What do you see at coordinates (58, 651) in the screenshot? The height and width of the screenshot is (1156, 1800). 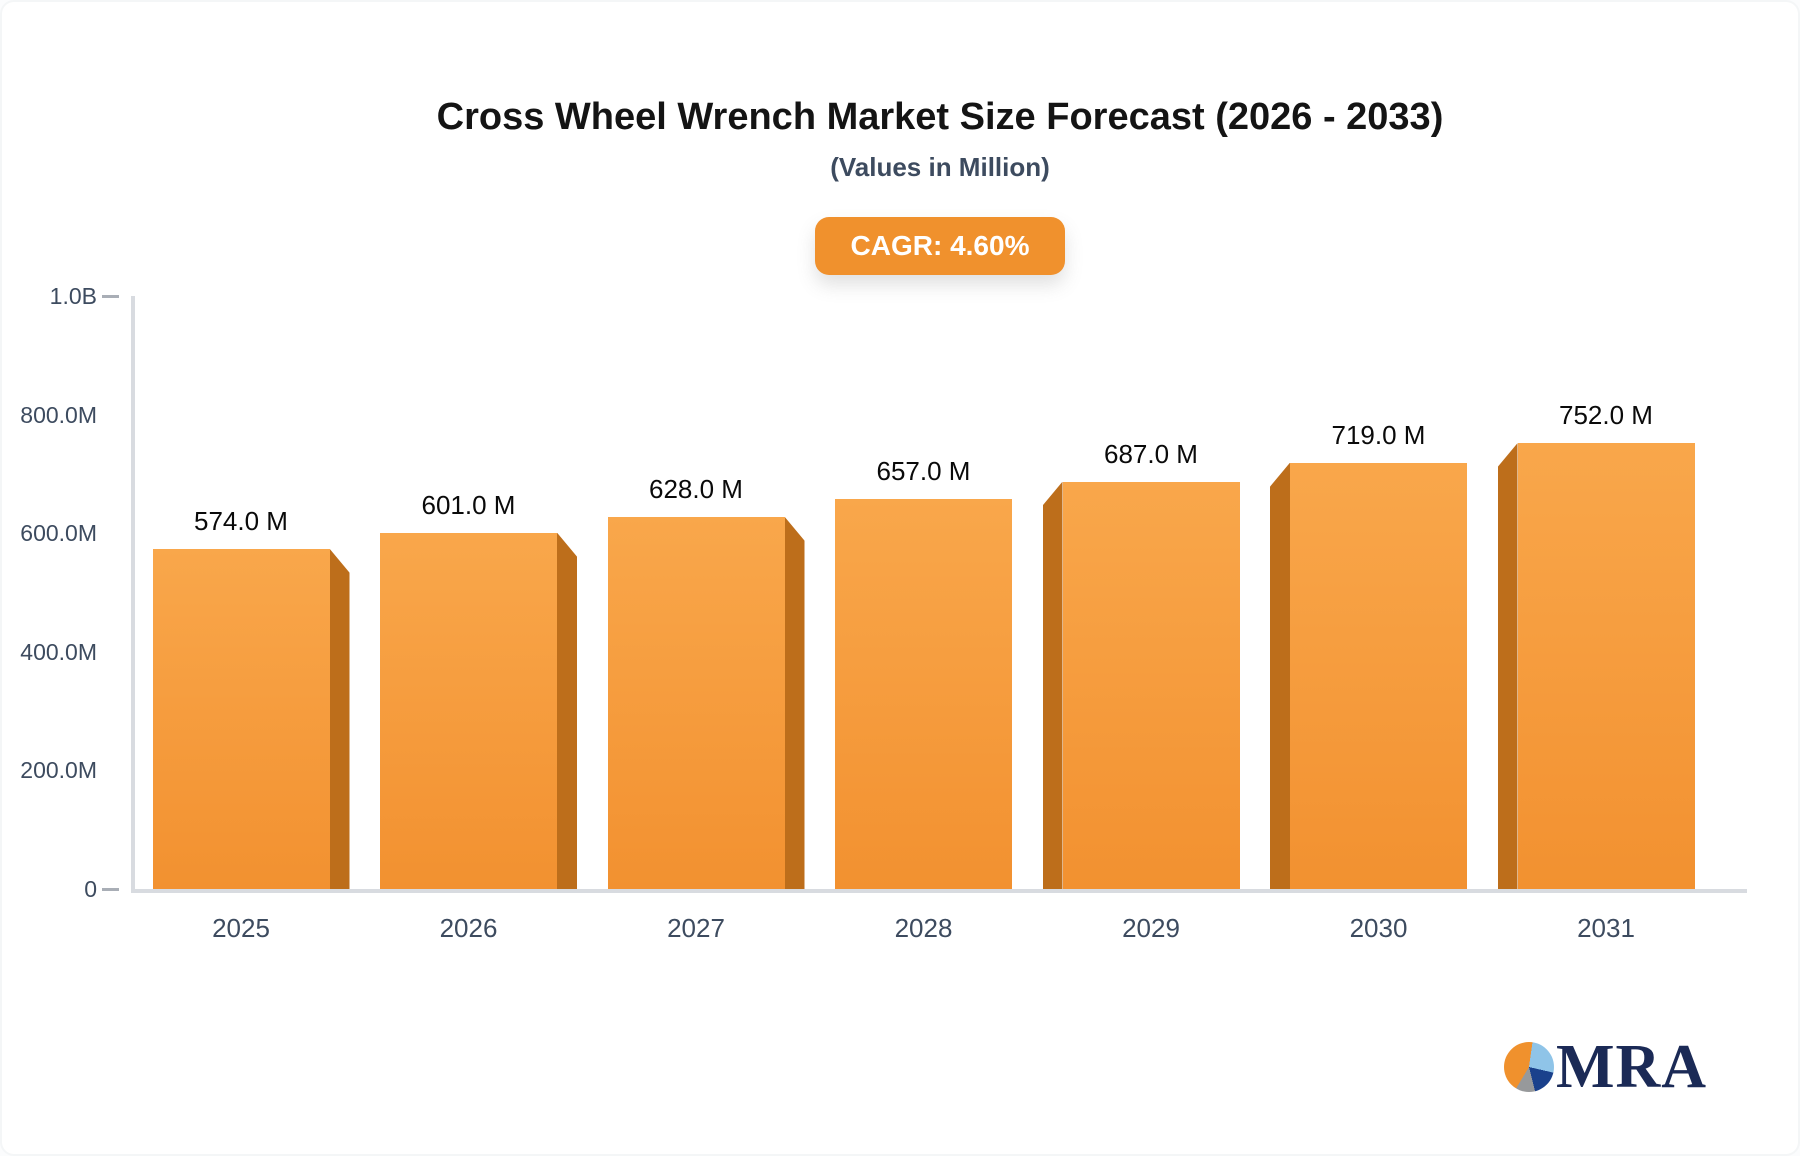 I see `y-tick-label-400.0M: 400.0M` at bounding box center [58, 651].